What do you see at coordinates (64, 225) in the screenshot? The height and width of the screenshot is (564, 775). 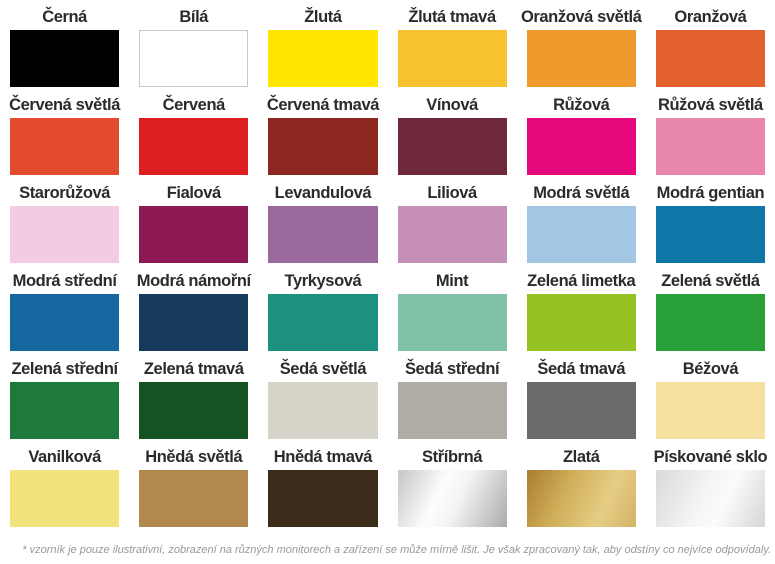 I see `swatch-cell: Starorůžová` at bounding box center [64, 225].